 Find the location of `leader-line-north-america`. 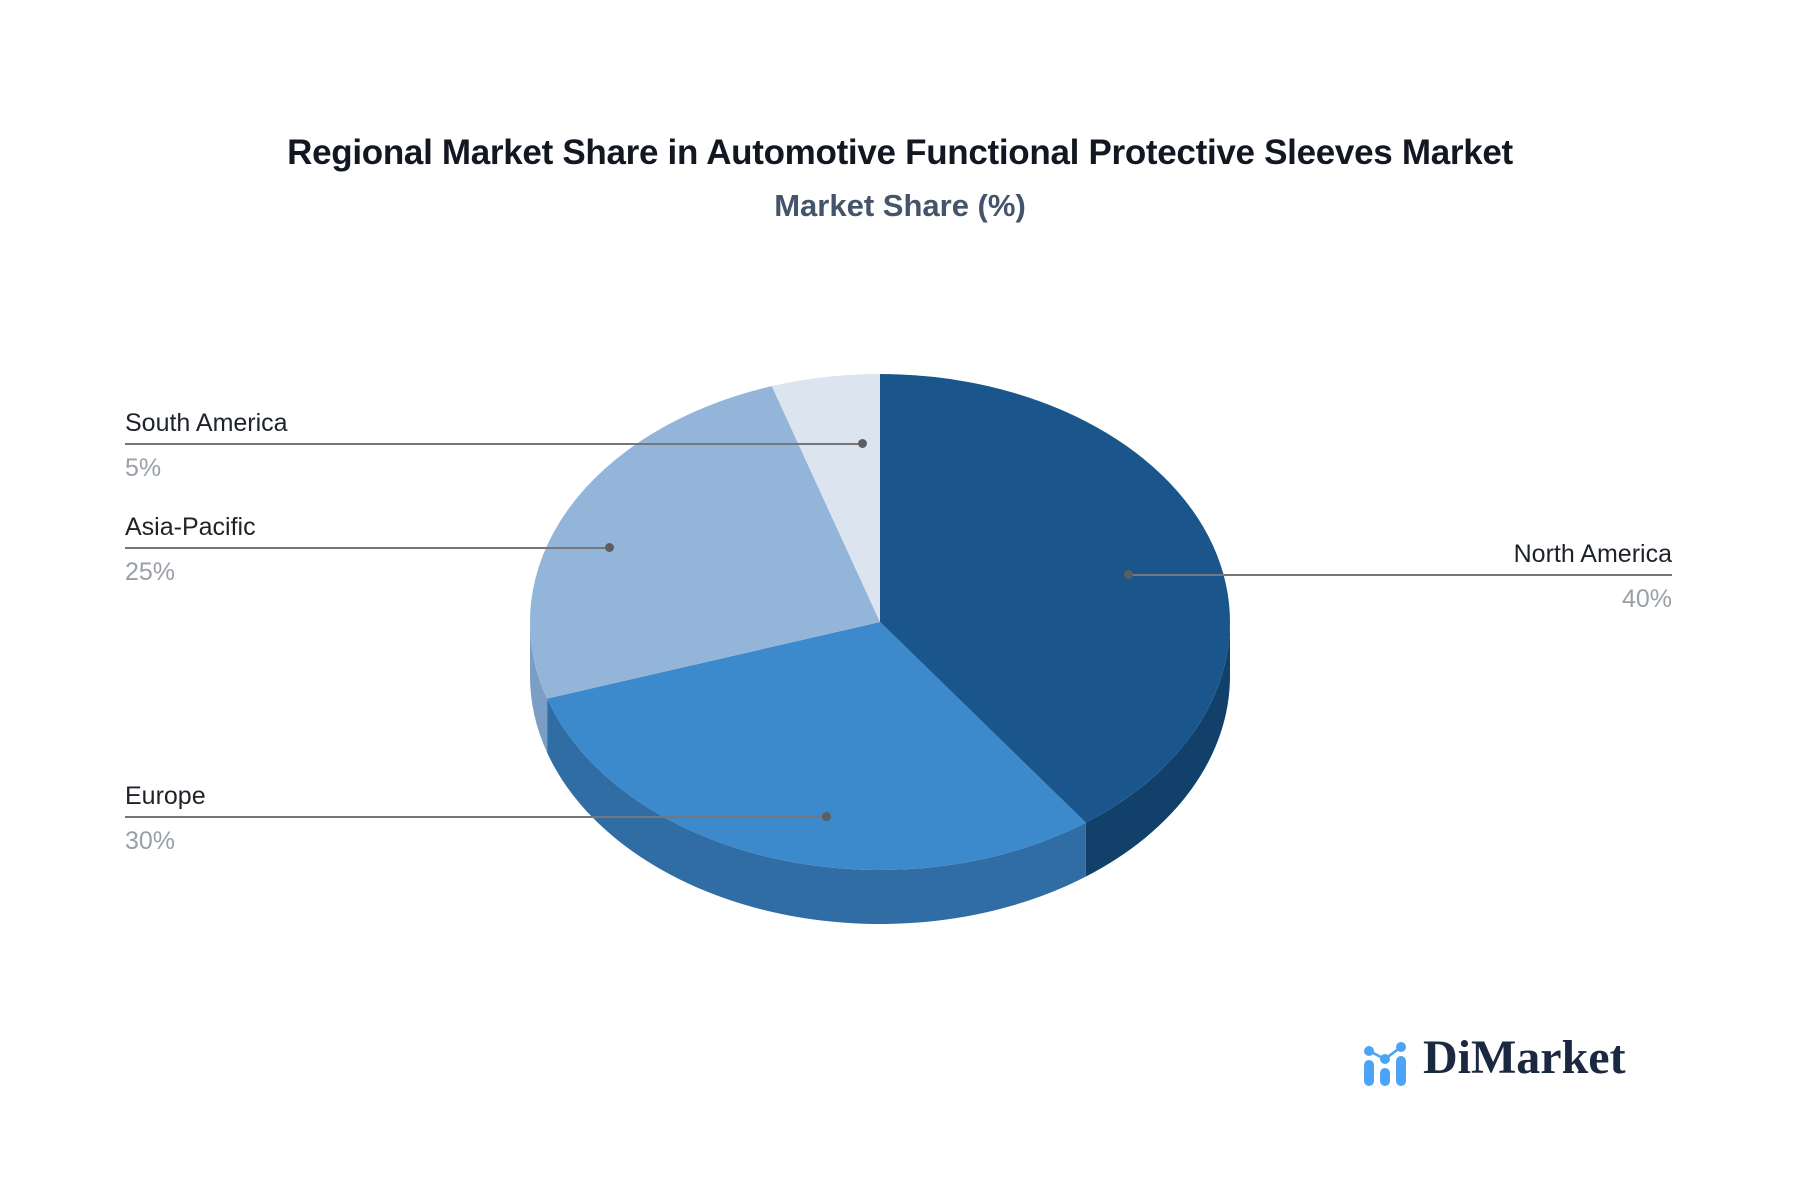

leader-line-north-america is located at coordinates (1398, 574).